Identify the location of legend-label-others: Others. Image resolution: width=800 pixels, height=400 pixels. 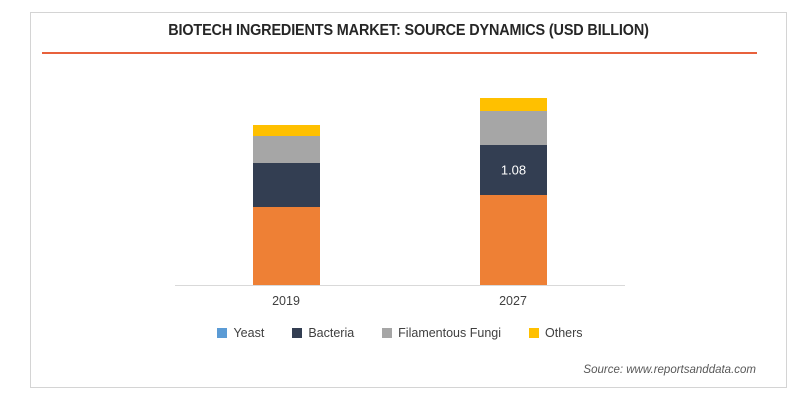
(564, 333).